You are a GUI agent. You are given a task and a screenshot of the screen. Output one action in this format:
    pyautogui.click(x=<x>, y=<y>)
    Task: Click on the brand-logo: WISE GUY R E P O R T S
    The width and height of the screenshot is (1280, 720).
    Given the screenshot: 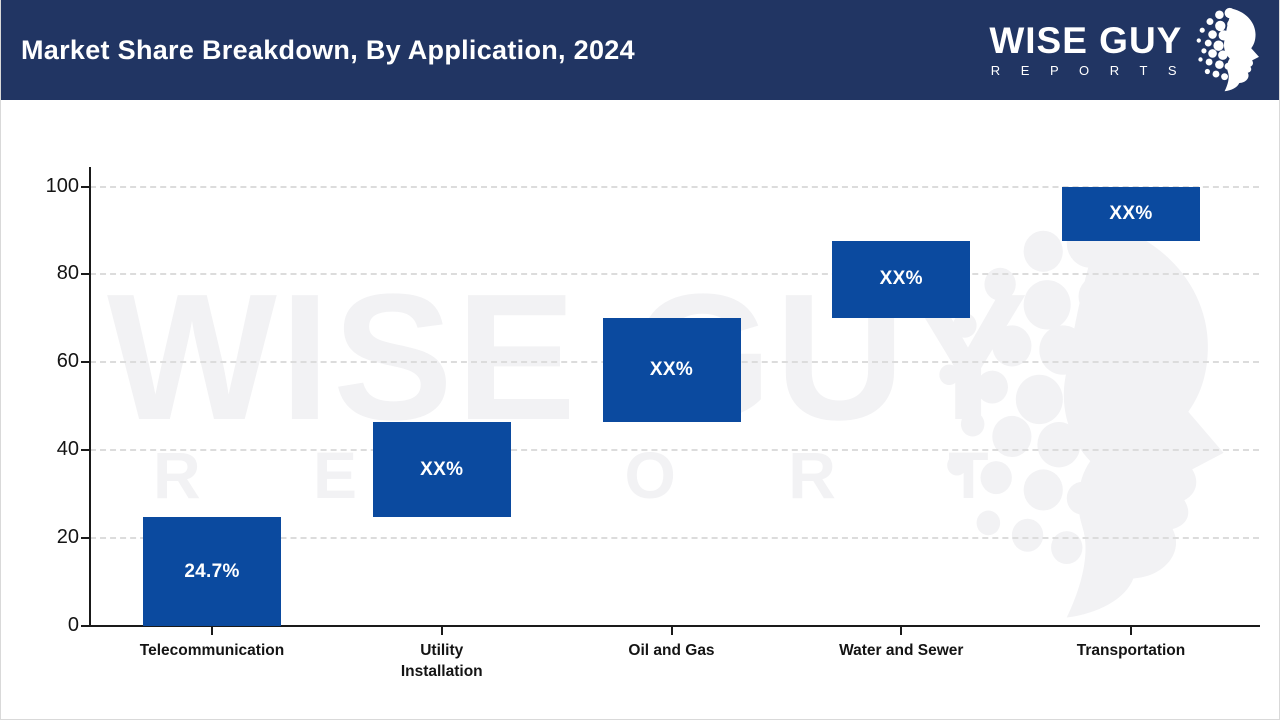 What is the action you would take?
    pyautogui.click(x=1126, y=50)
    